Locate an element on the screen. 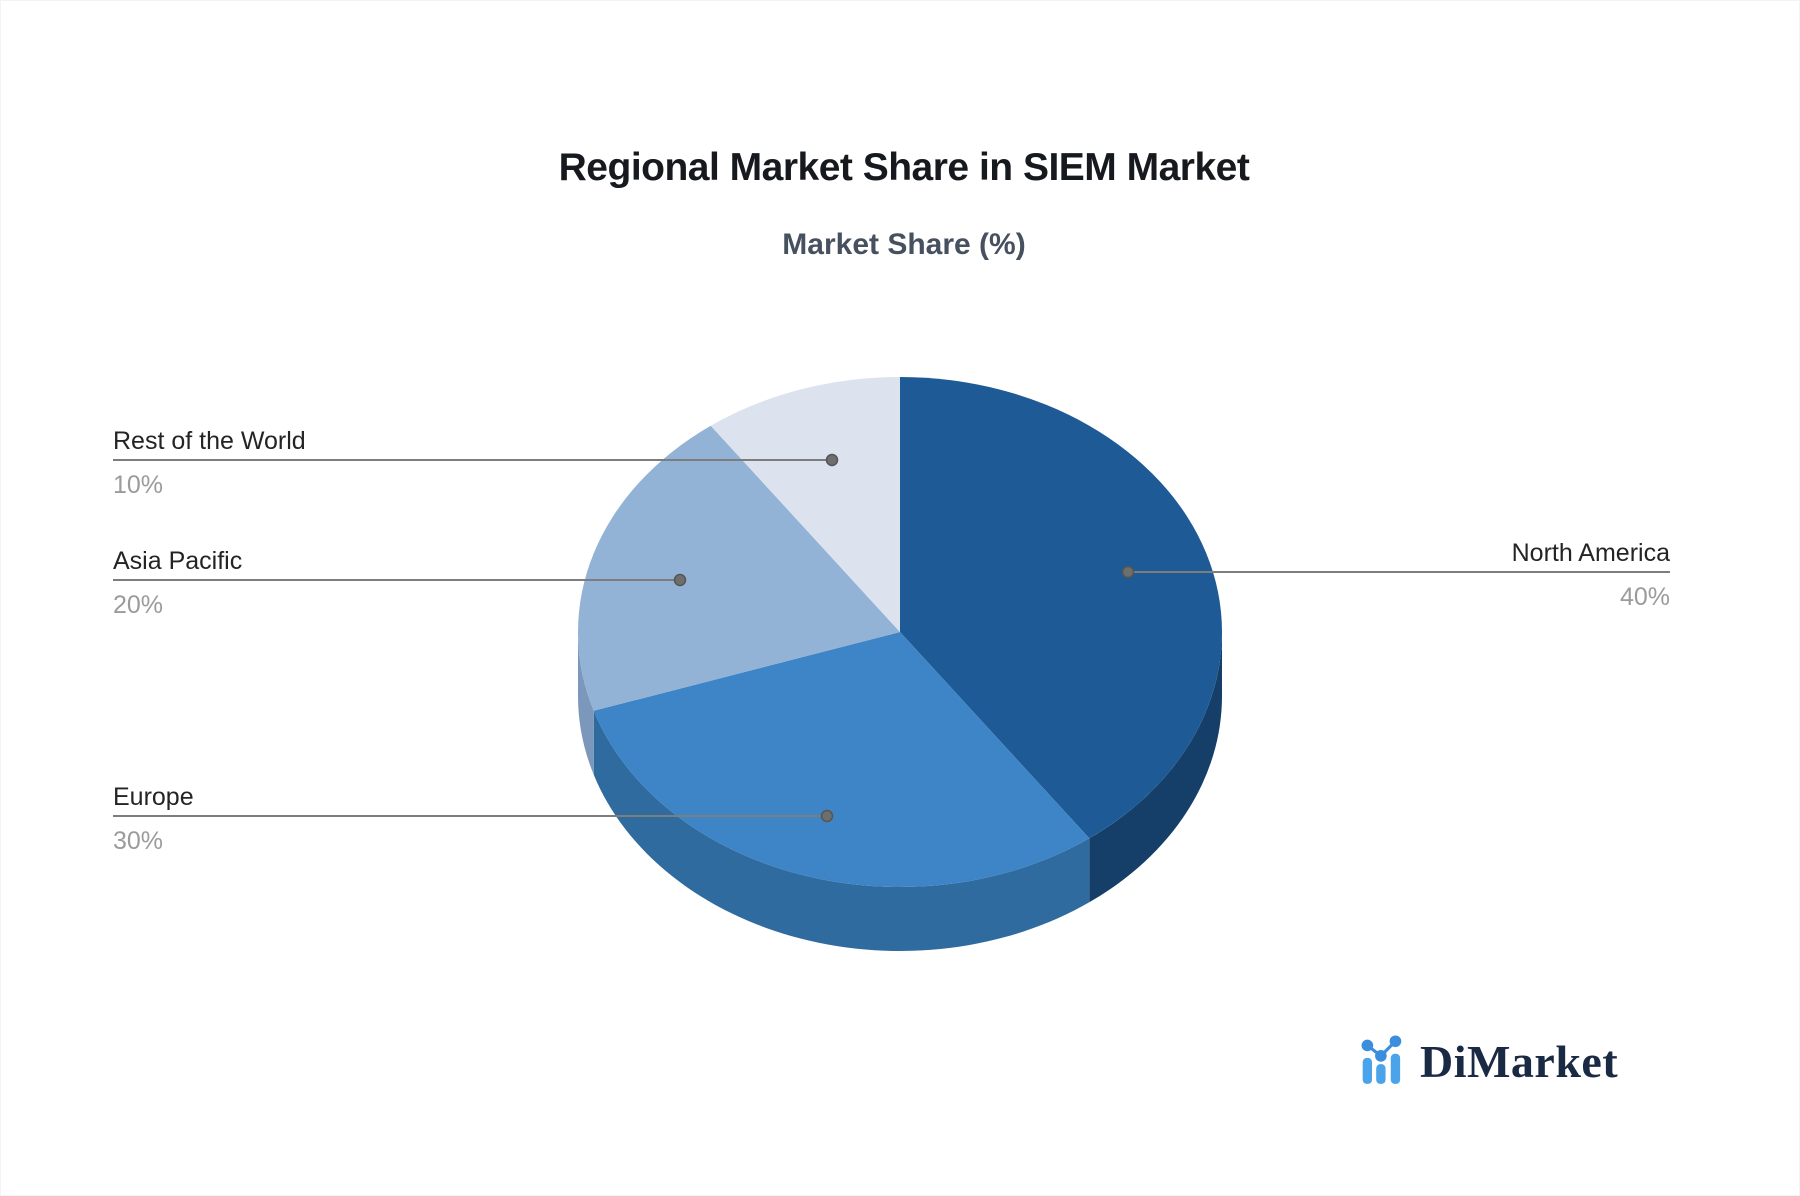  callout-dot-europe is located at coordinates (827, 816).